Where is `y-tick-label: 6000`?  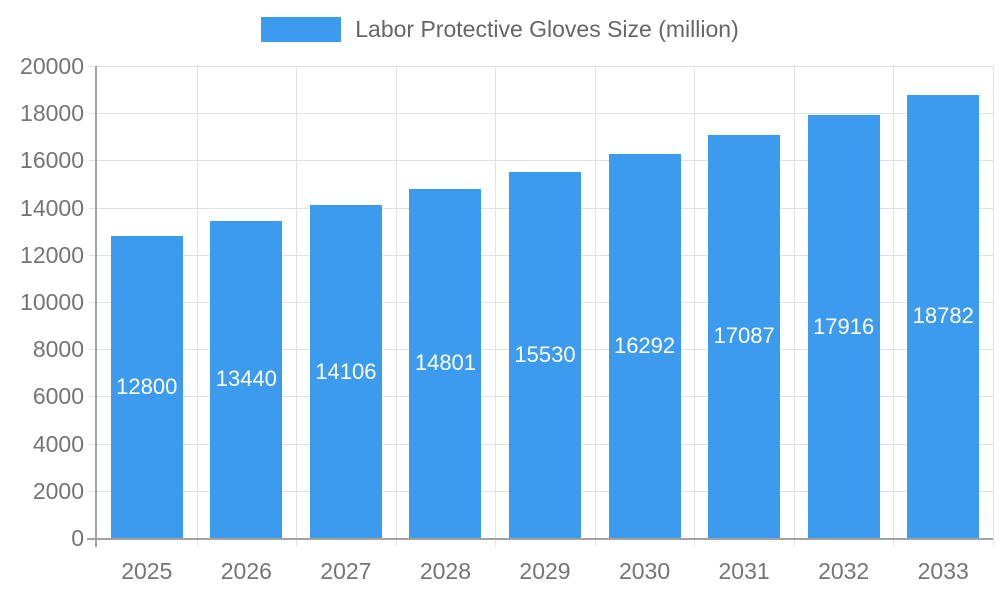 y-tick-label: 6000 is located at coordinates (58, 396).